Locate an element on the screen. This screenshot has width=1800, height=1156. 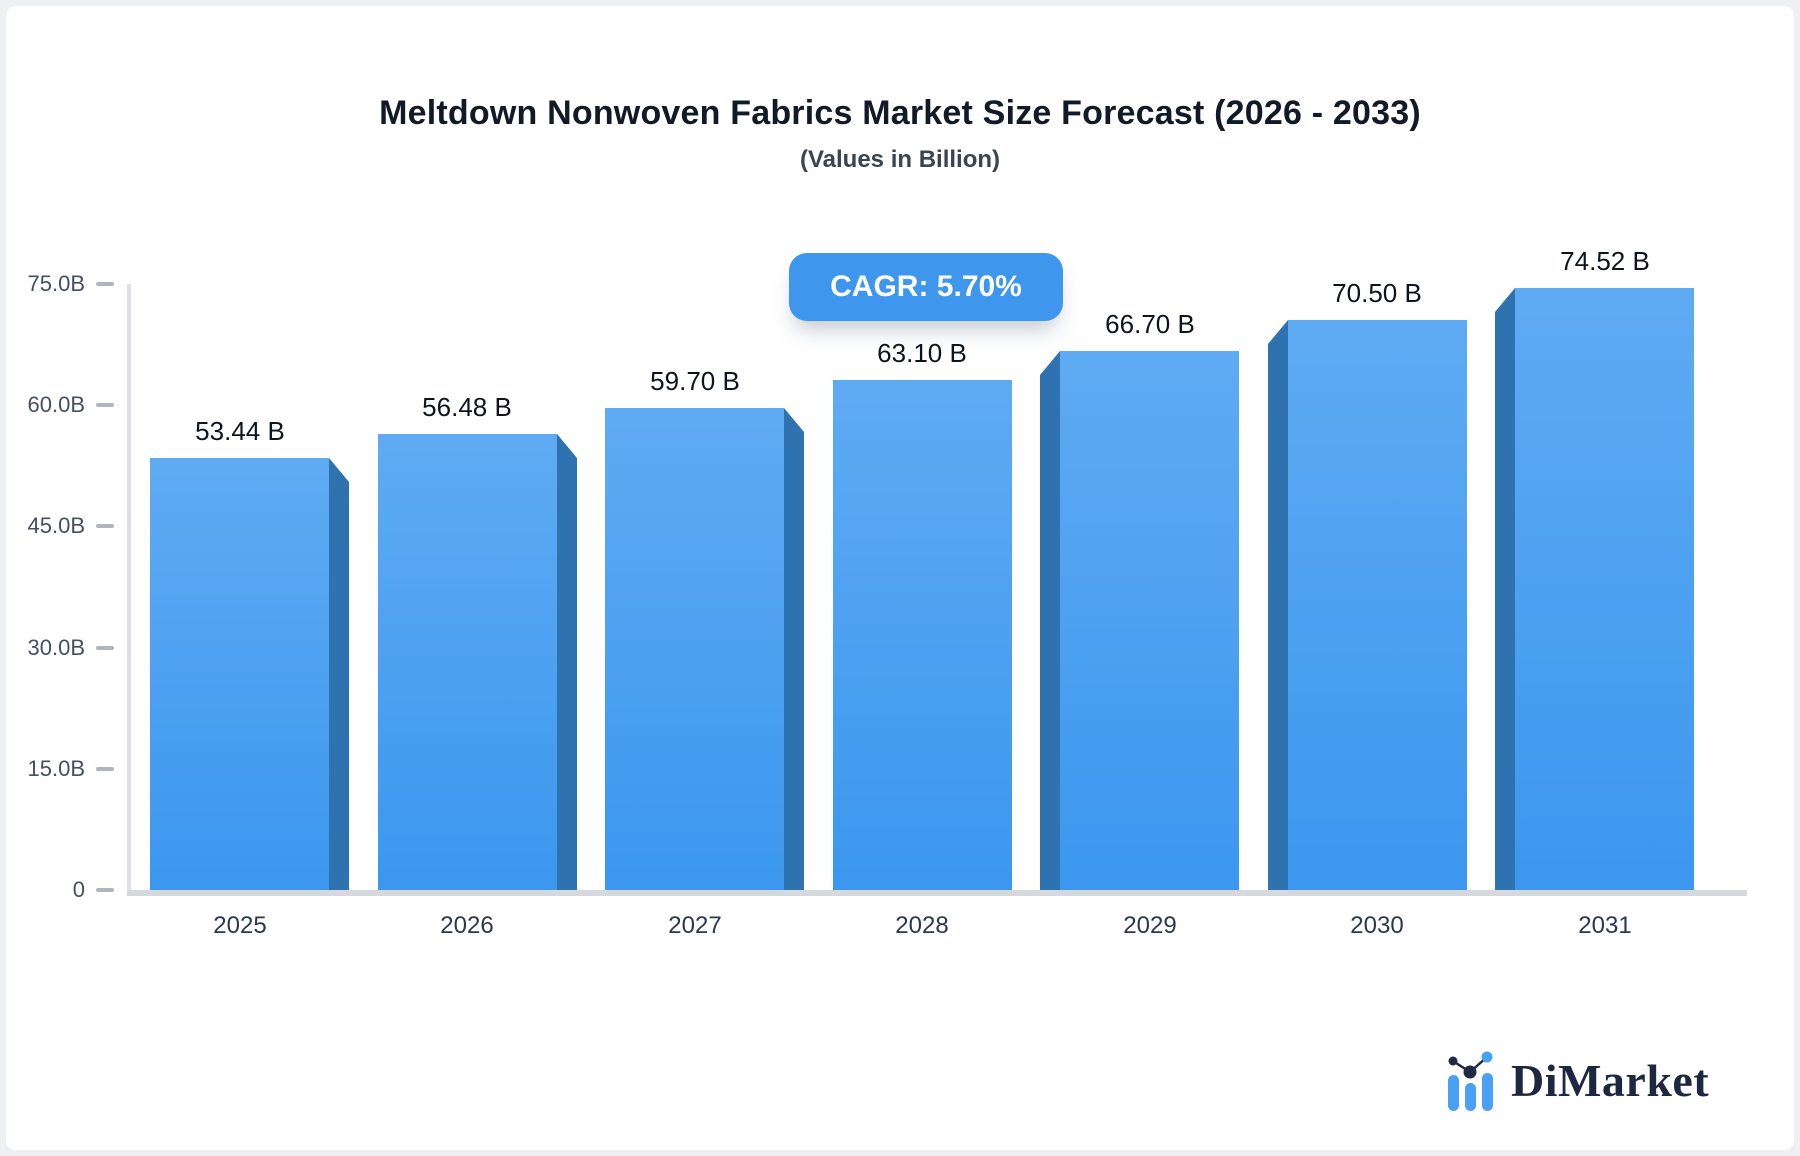
x-axis-tick-label: 2030 is located at coordinates (1377, 925).